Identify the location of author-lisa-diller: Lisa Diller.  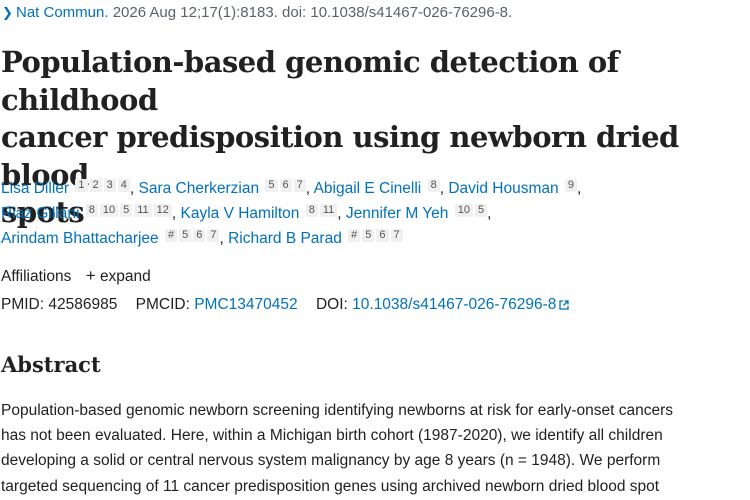
(35, 188).